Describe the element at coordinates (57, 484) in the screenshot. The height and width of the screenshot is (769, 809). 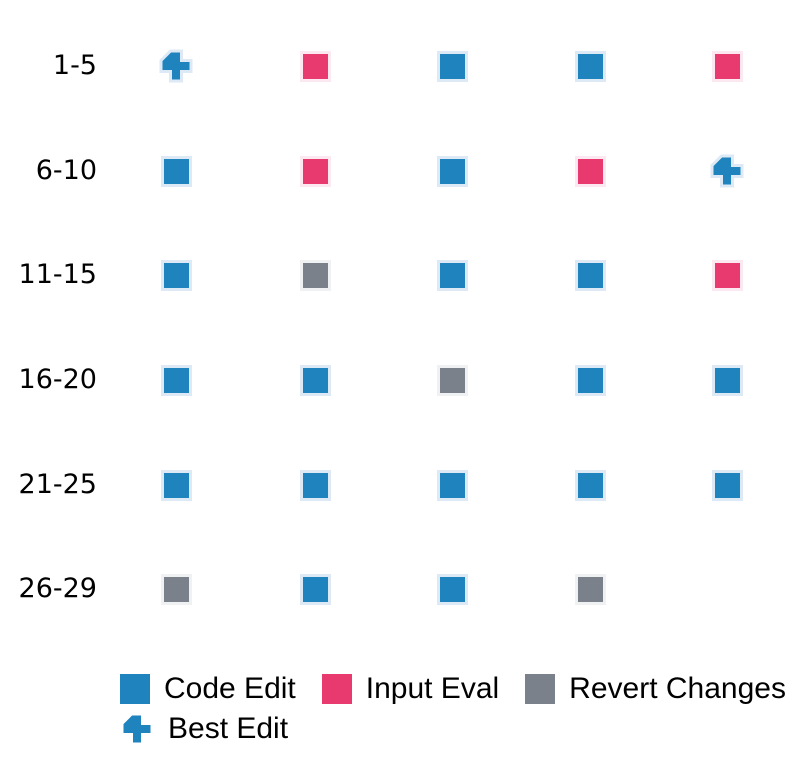
I see `y-tick-label: 21-25` at that location.